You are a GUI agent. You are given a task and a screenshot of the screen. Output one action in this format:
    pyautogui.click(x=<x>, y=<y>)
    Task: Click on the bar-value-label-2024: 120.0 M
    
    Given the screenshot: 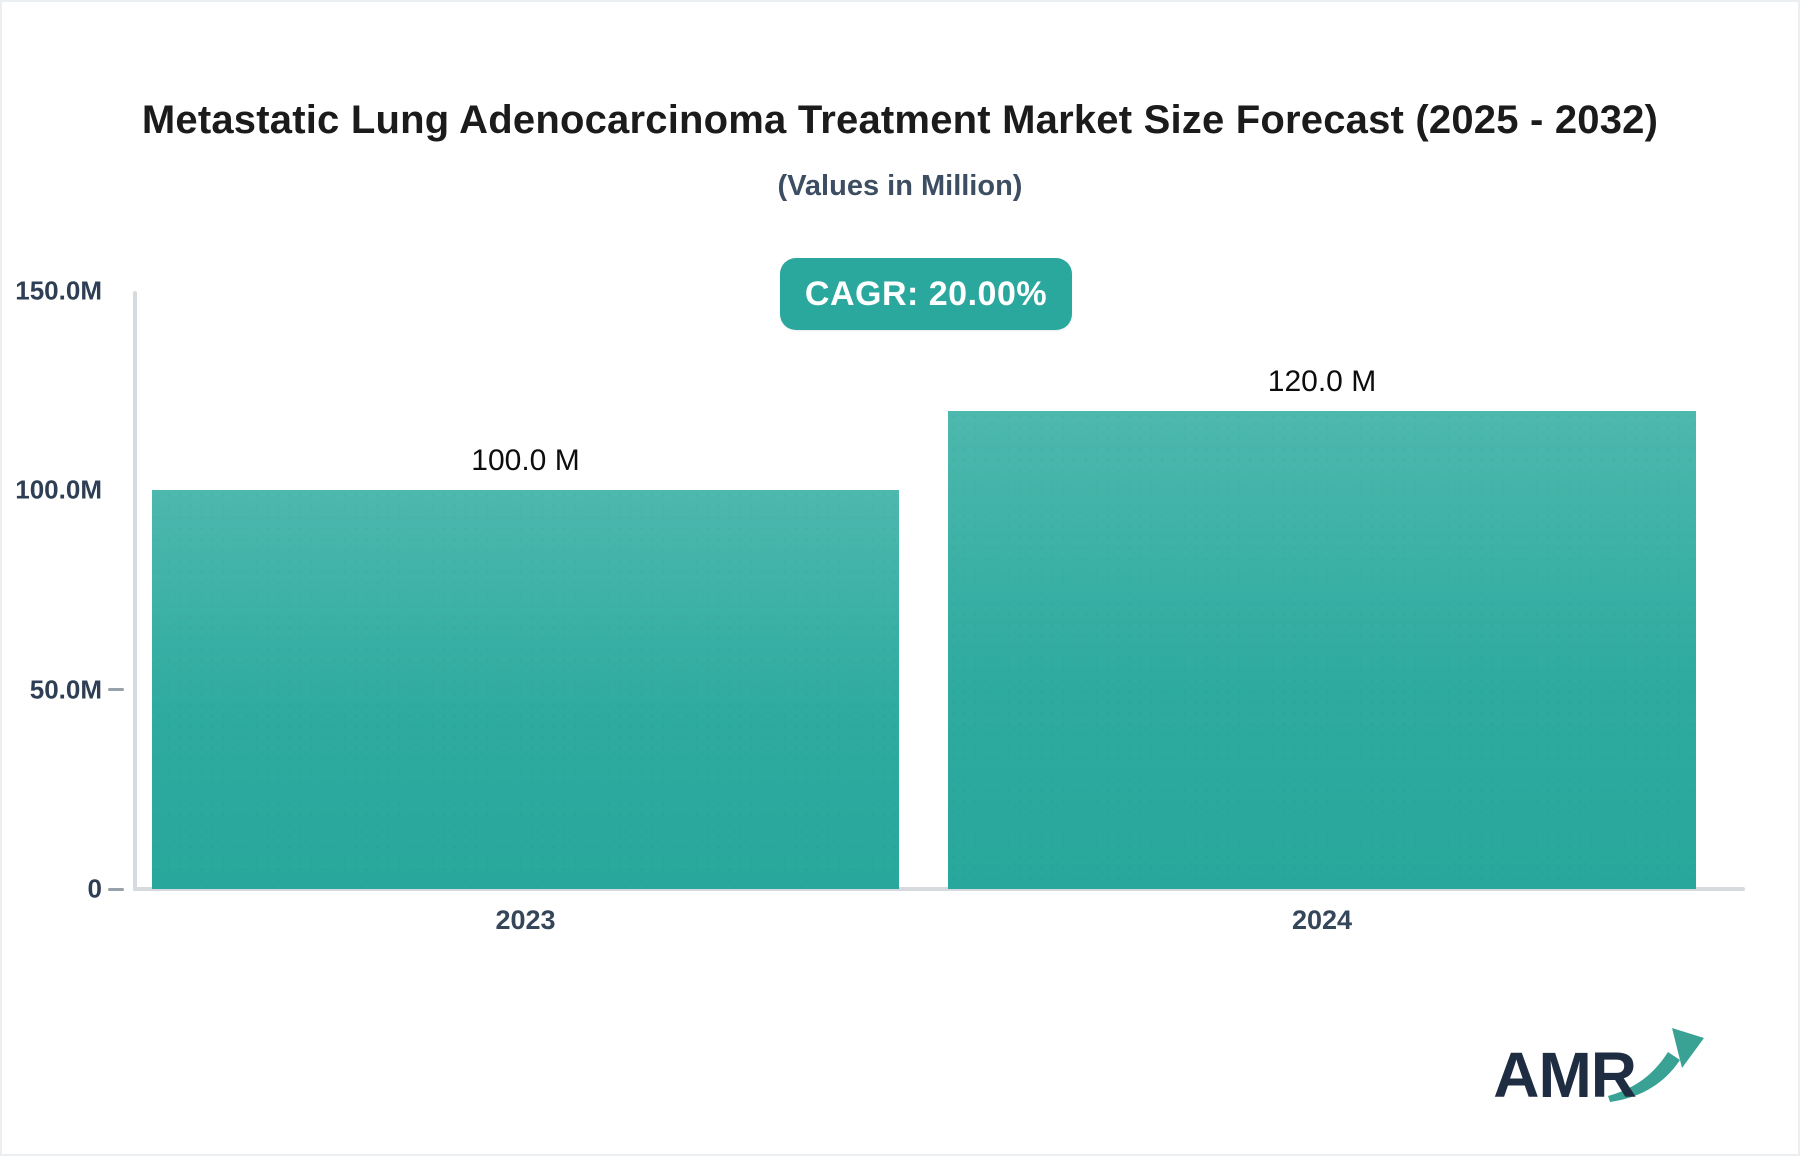 What is the action you would take?
    pyautogui.click(x=1322, y=381)
    